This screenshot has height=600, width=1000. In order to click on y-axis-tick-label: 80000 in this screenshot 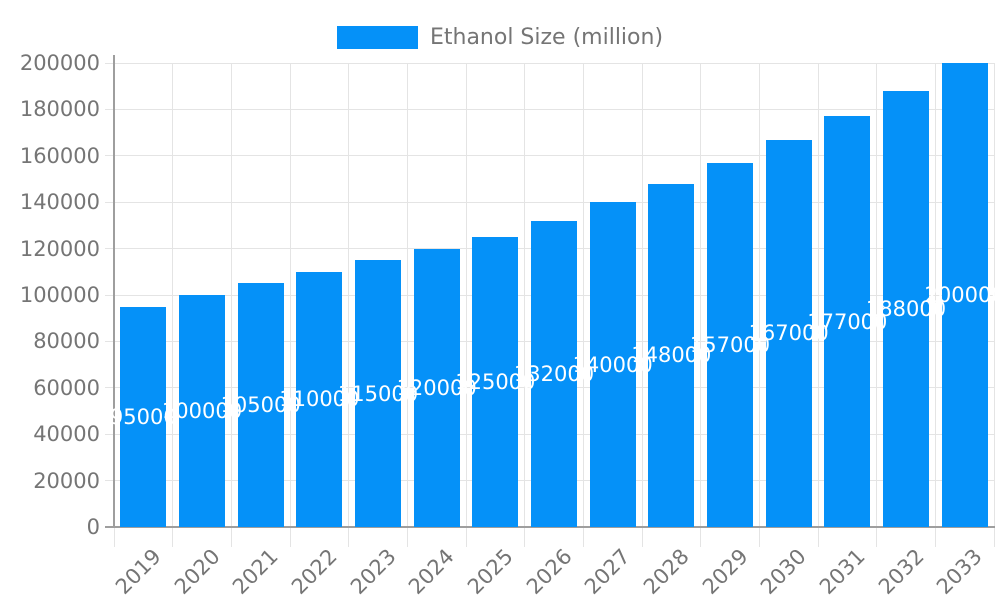, I will do `click(66, 341)`.